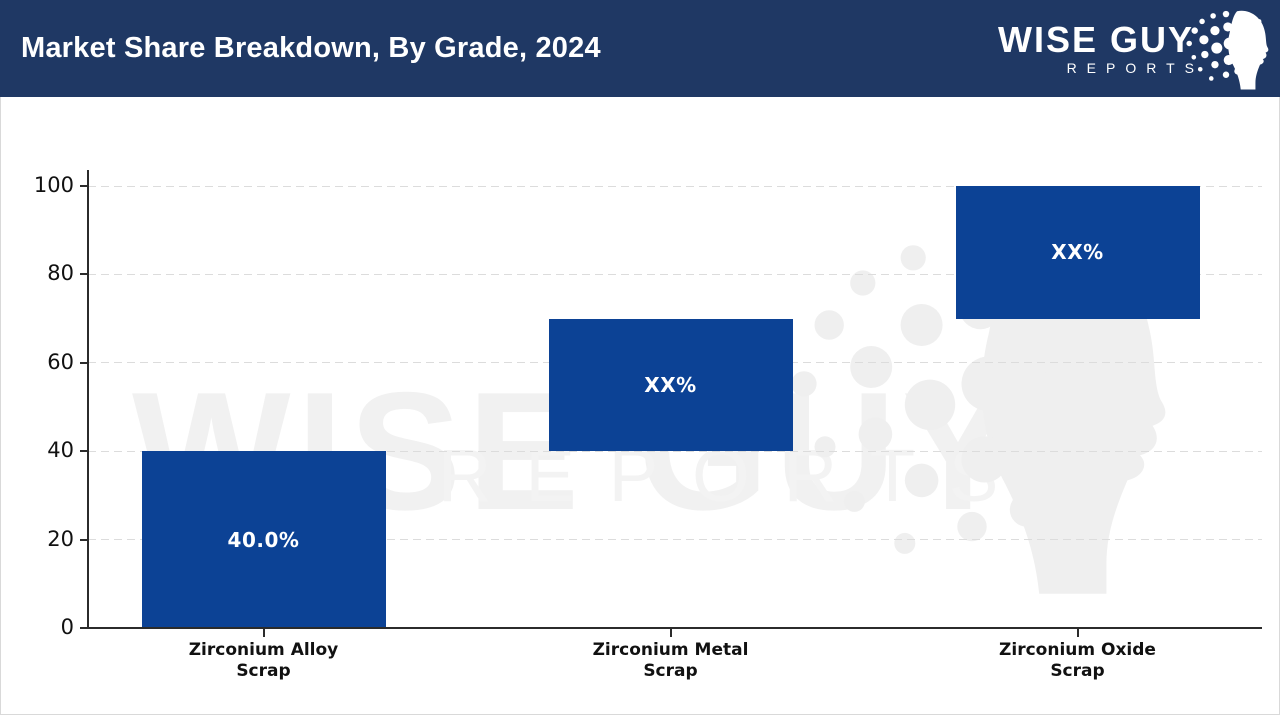  I want to click on category-label-line: Zirconium Oxide, so click(1077, 650).